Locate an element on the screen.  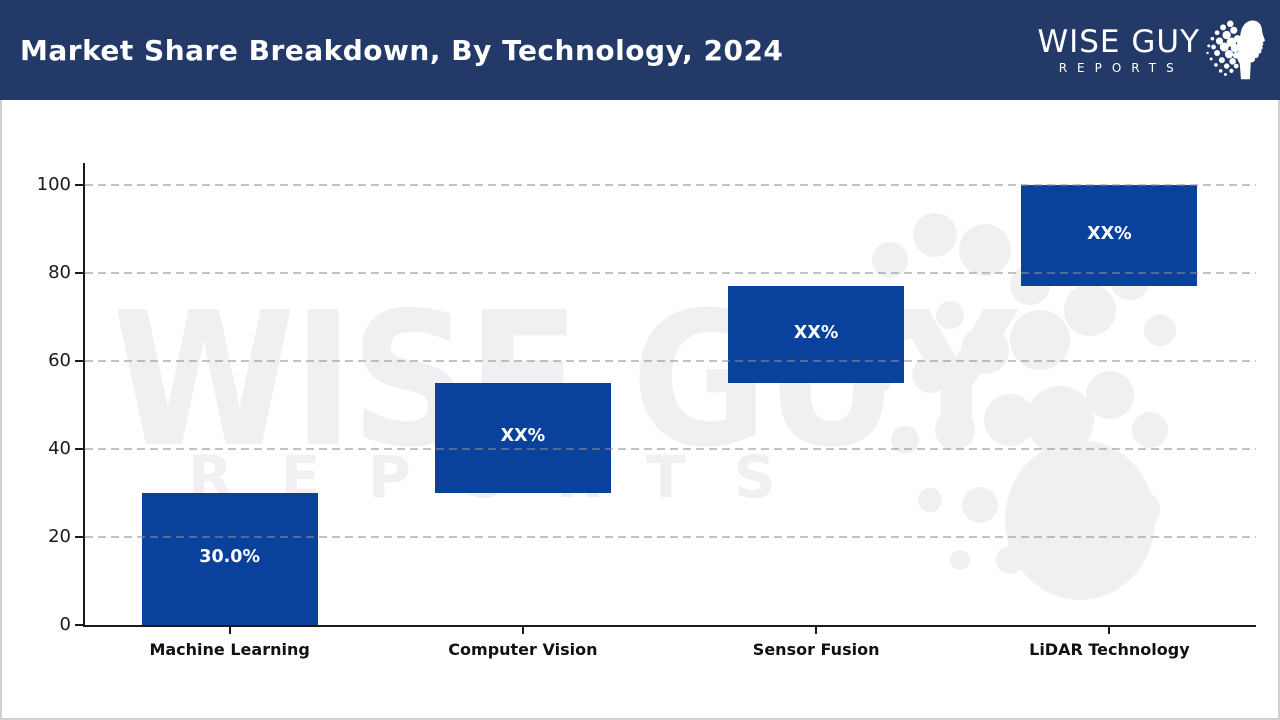
bar-lidar-technology is located at coordinates (1109, 236).